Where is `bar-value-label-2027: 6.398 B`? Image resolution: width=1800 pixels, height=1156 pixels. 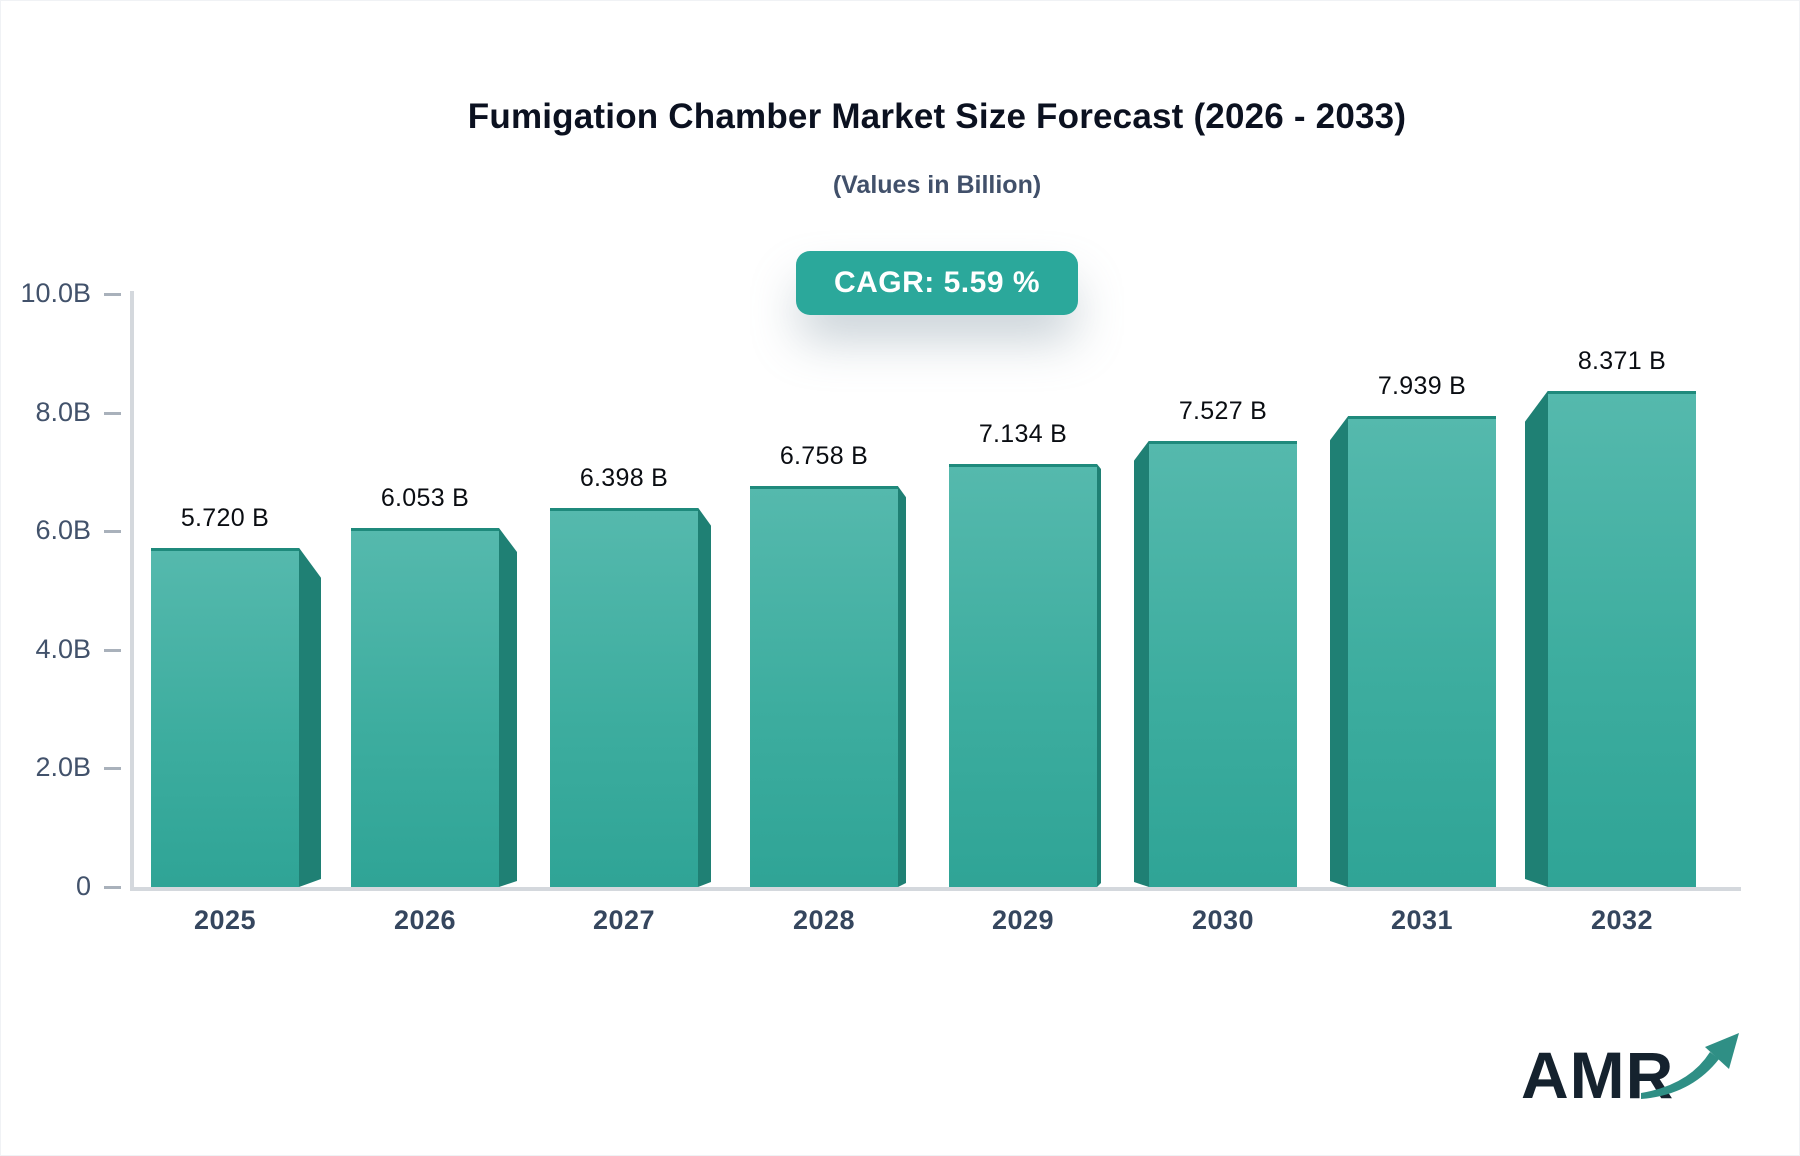
bar-value-label-2027: 6.398 B is located at coordinates (624, 477).